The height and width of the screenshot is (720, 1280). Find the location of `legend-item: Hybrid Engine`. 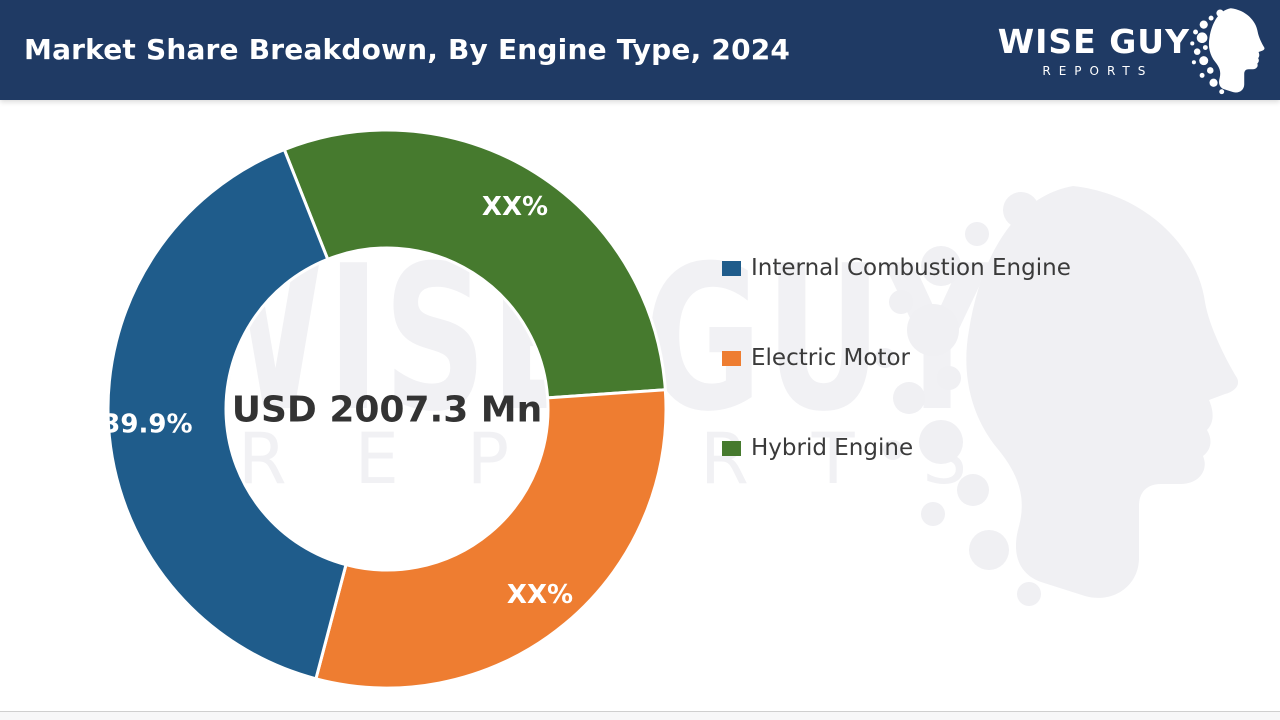

legend-item: Hybrid Engine is located at coordinates (896, 448).